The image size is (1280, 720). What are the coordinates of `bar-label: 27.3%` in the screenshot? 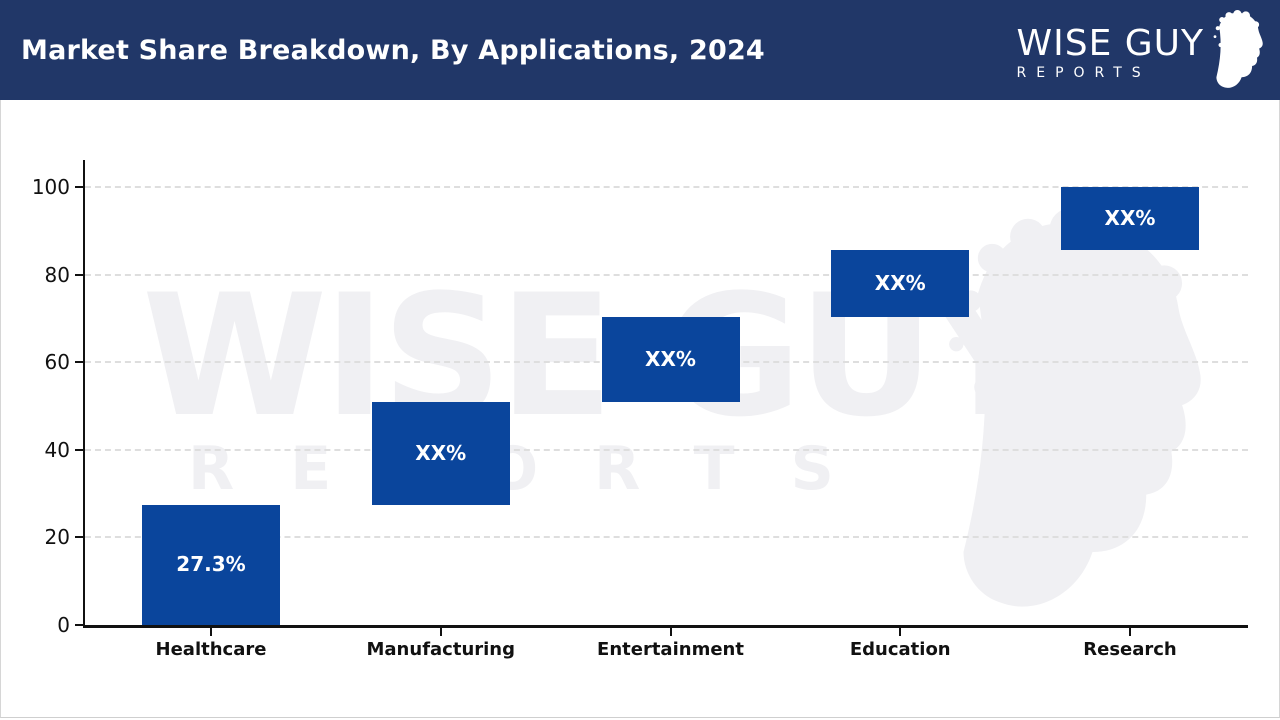 It's located at (211, 564).